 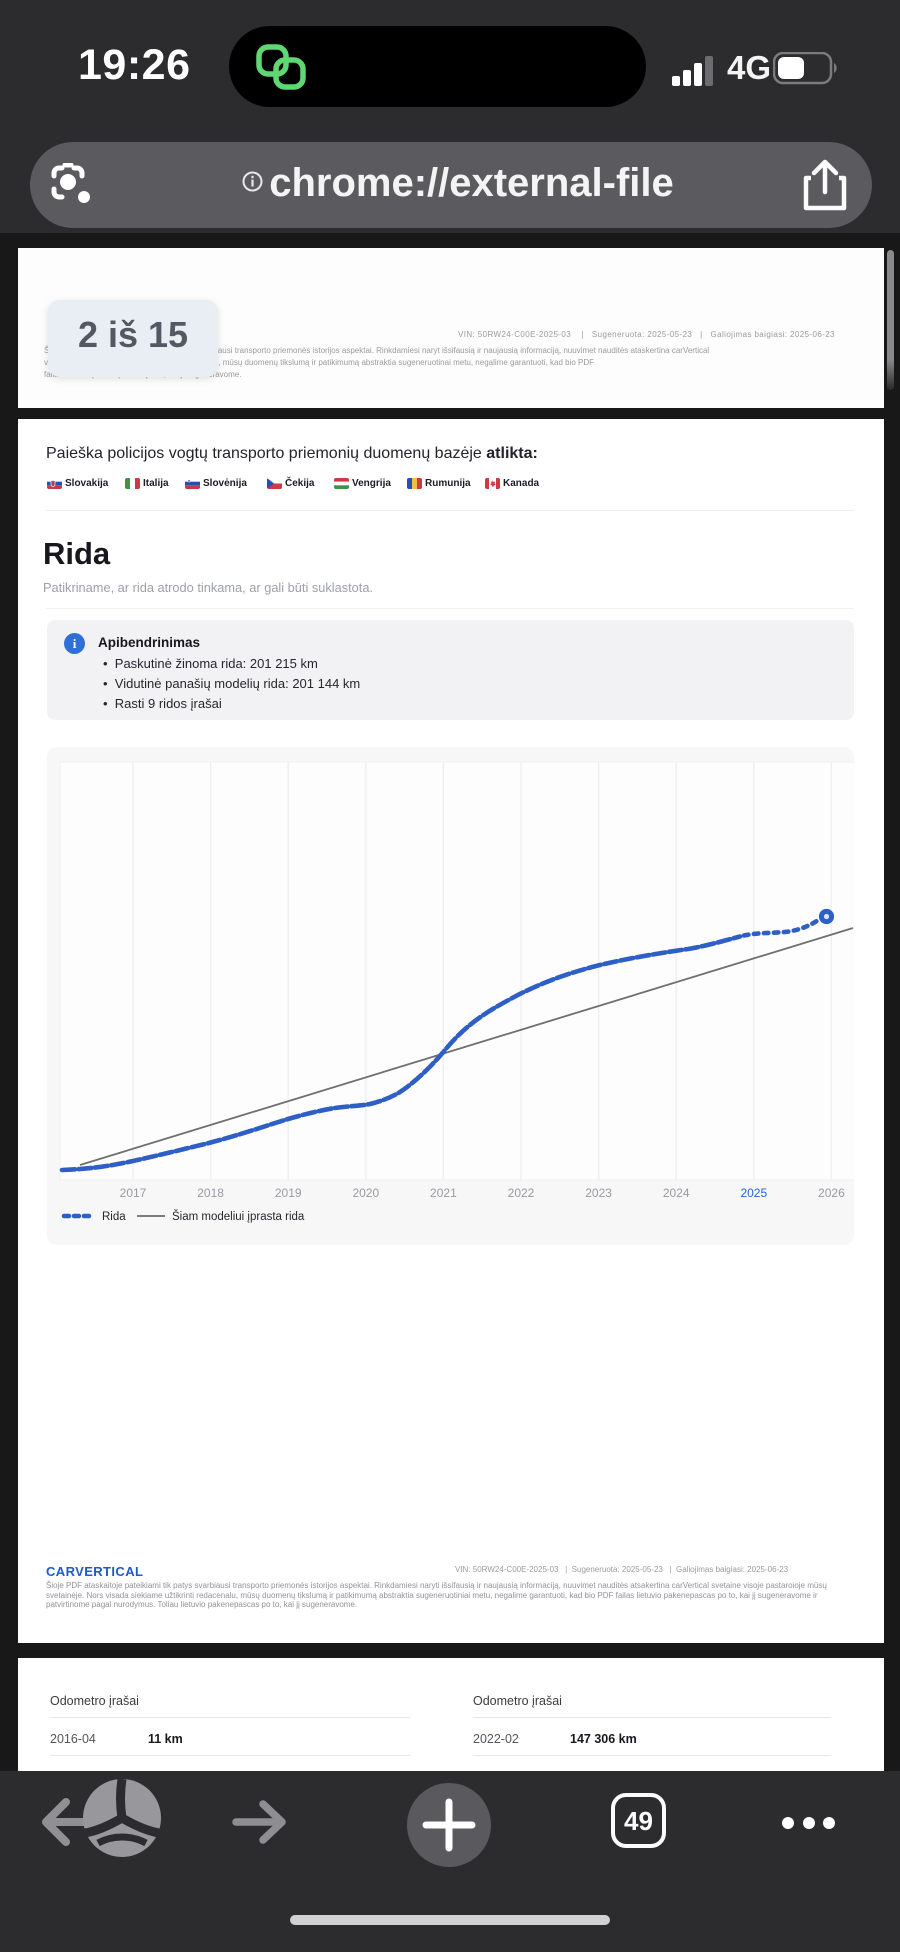 I want to click on svg-text: 2020, so click(x=365, y=1193).